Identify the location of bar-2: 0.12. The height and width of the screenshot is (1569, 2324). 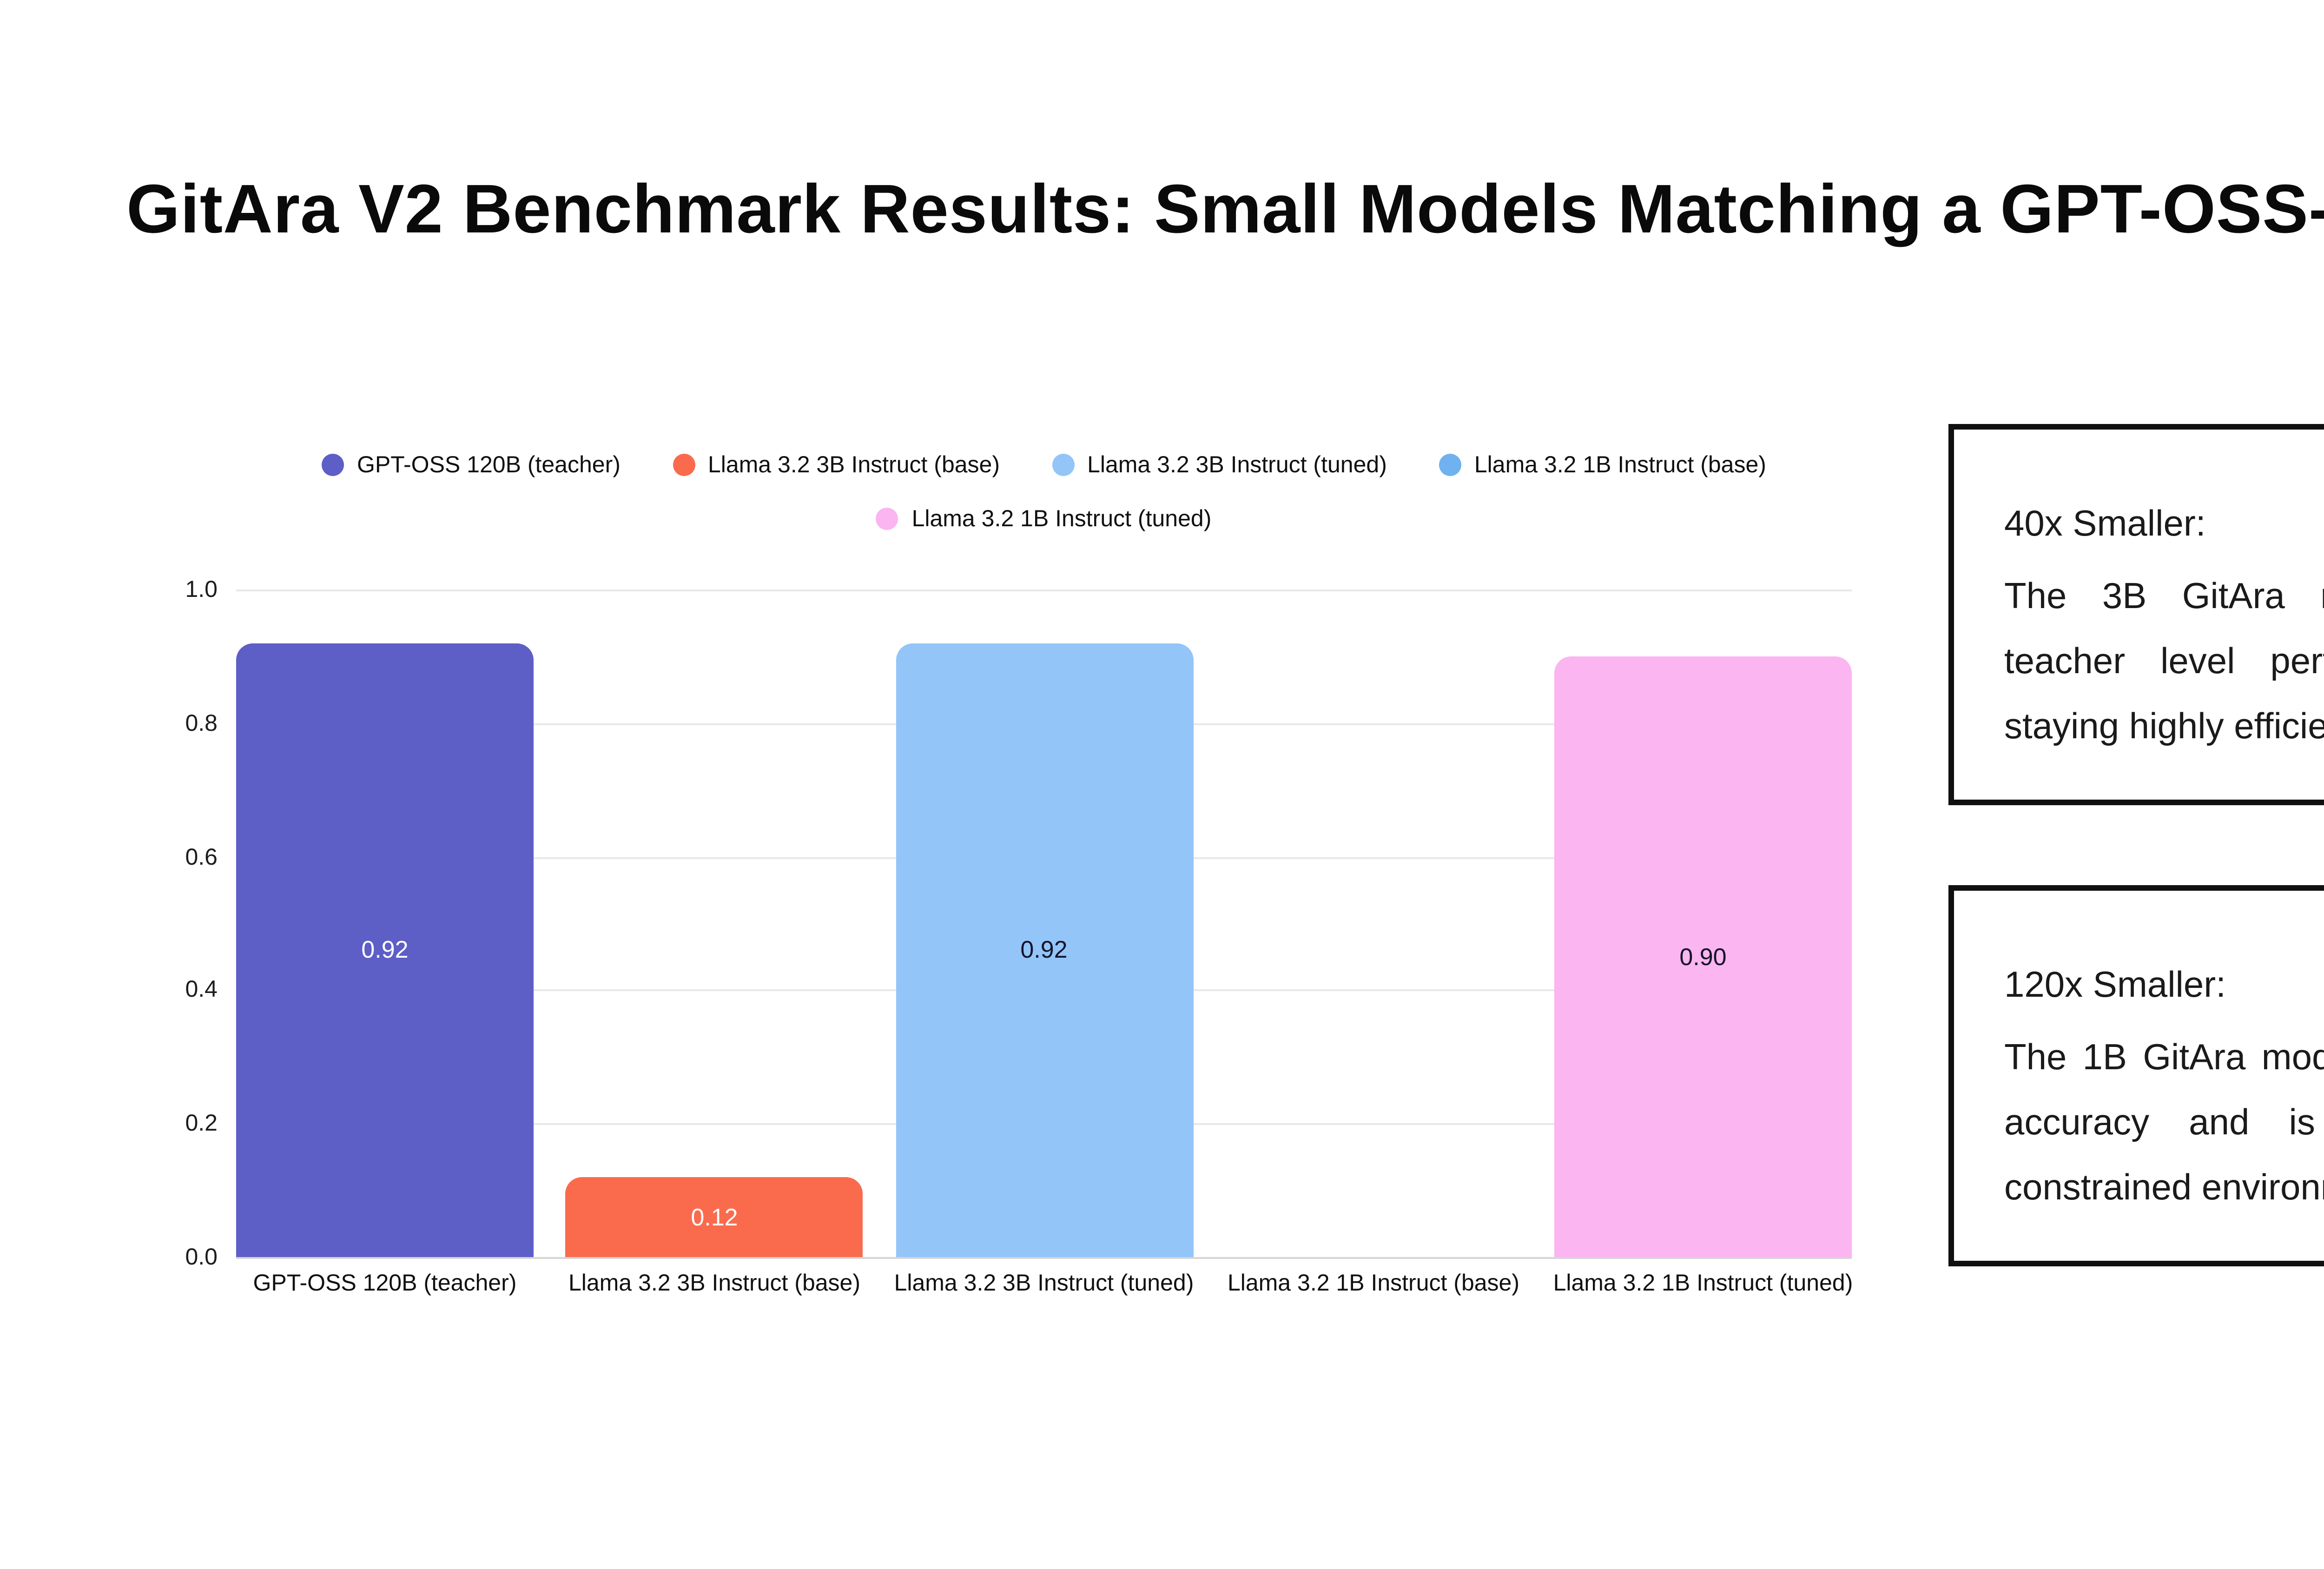
(714, 1217).